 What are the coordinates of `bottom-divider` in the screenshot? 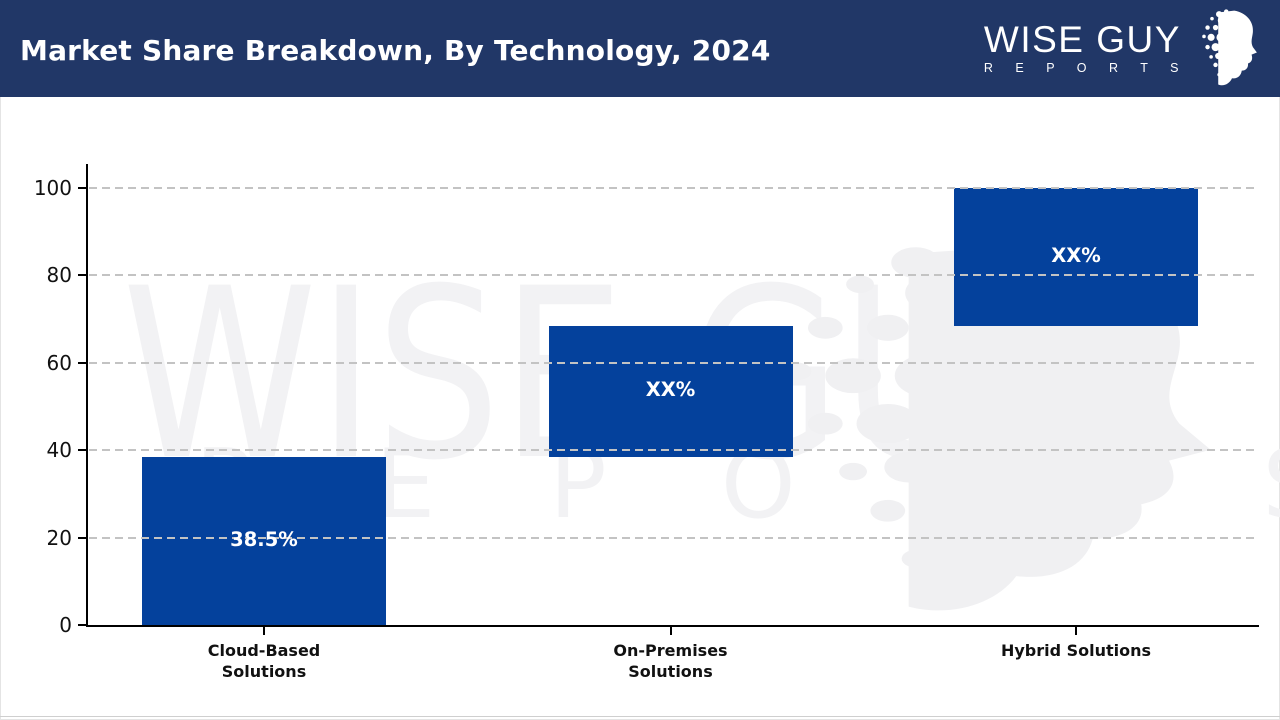 It's located at (640, 716).